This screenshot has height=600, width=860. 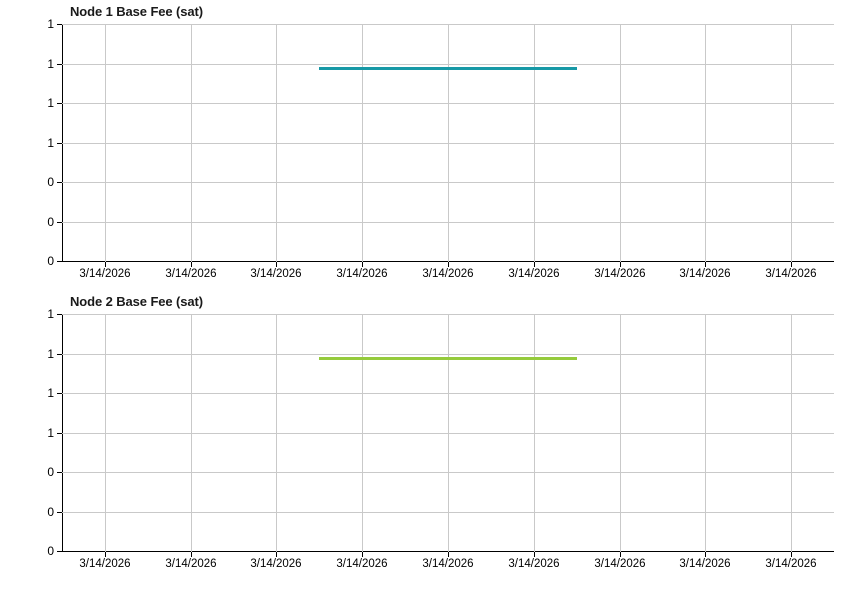 What do you see at coordinates (137, 301) in the screenshot?
I see `chart-title: Node 2 Base Fee (sat)` at bounding box center [137, 301].